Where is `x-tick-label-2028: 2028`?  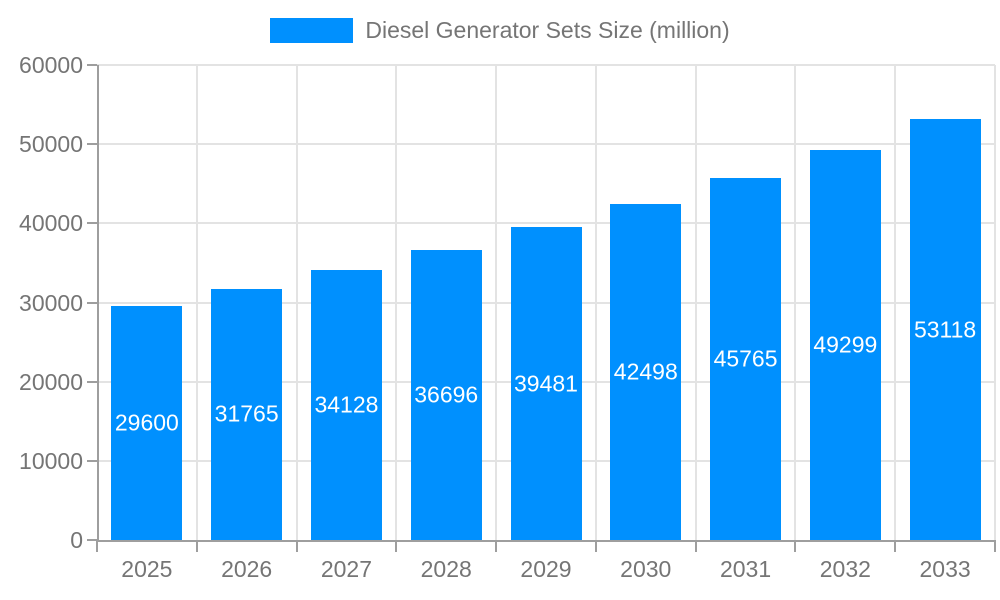 x-tick-label-2028: 2028 is located at coordinates (446, 569).